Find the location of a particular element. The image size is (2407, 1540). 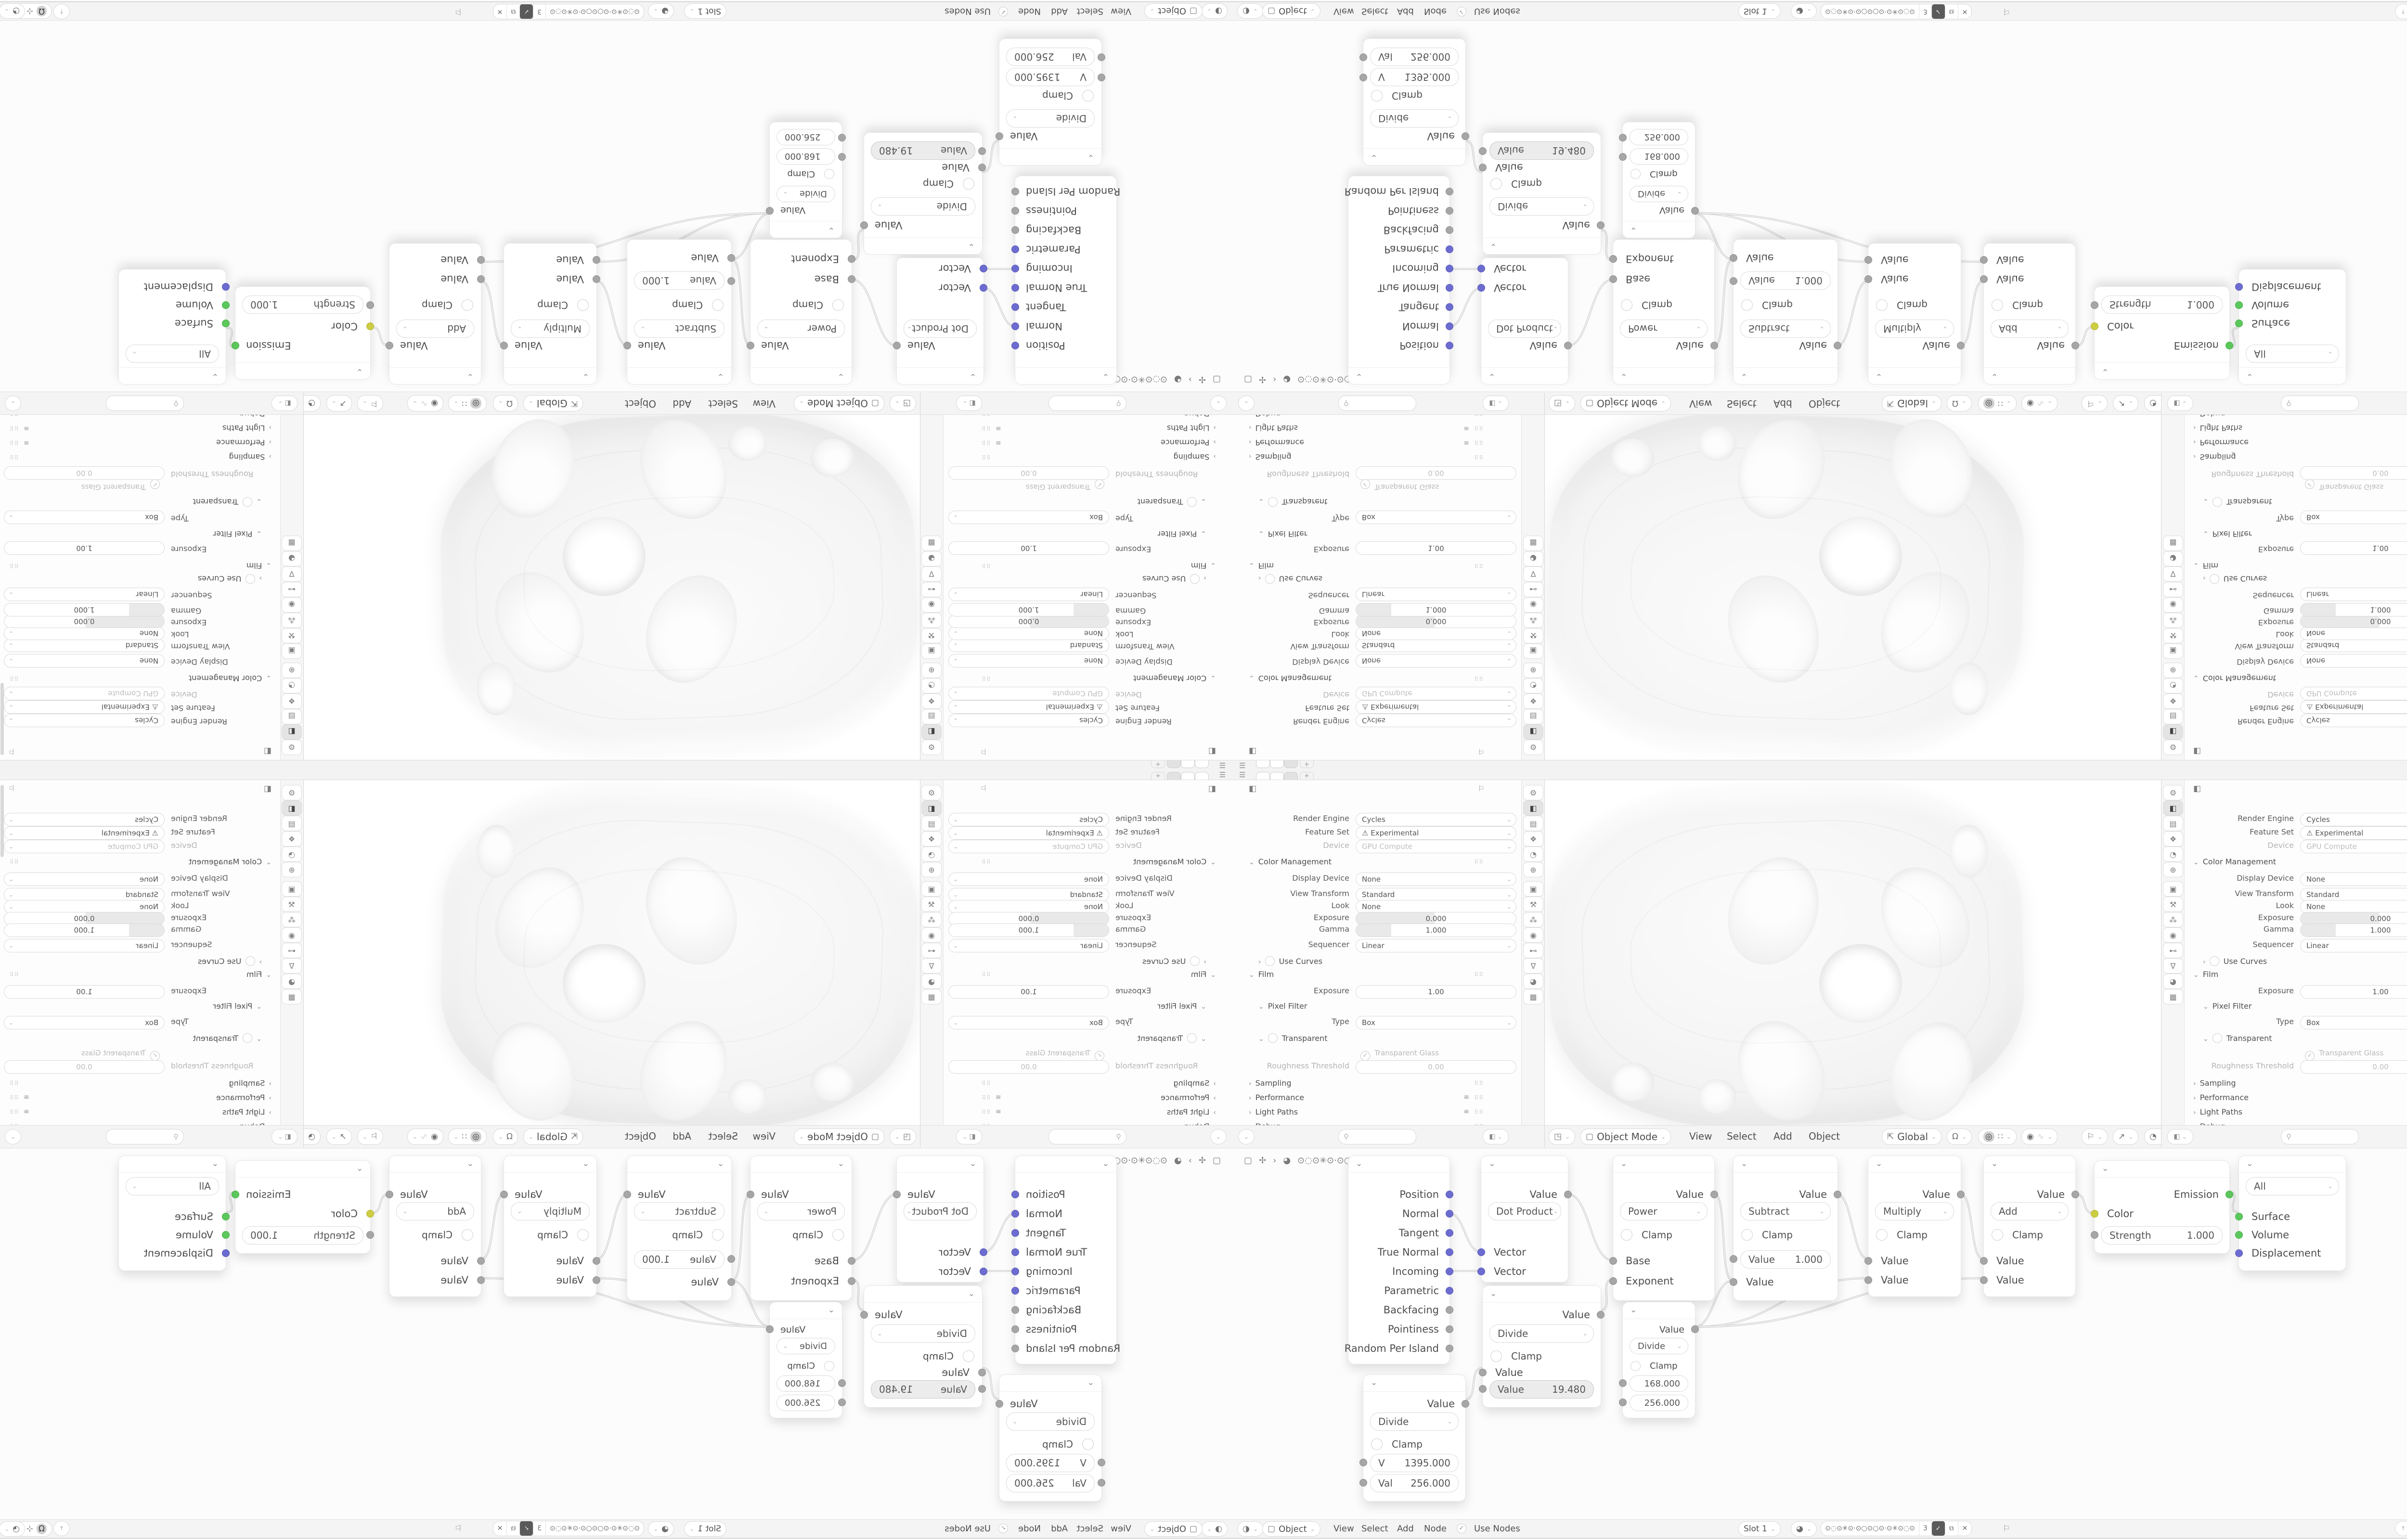

clamp-checkbox: Clamp is located at coordinates (698, 305).